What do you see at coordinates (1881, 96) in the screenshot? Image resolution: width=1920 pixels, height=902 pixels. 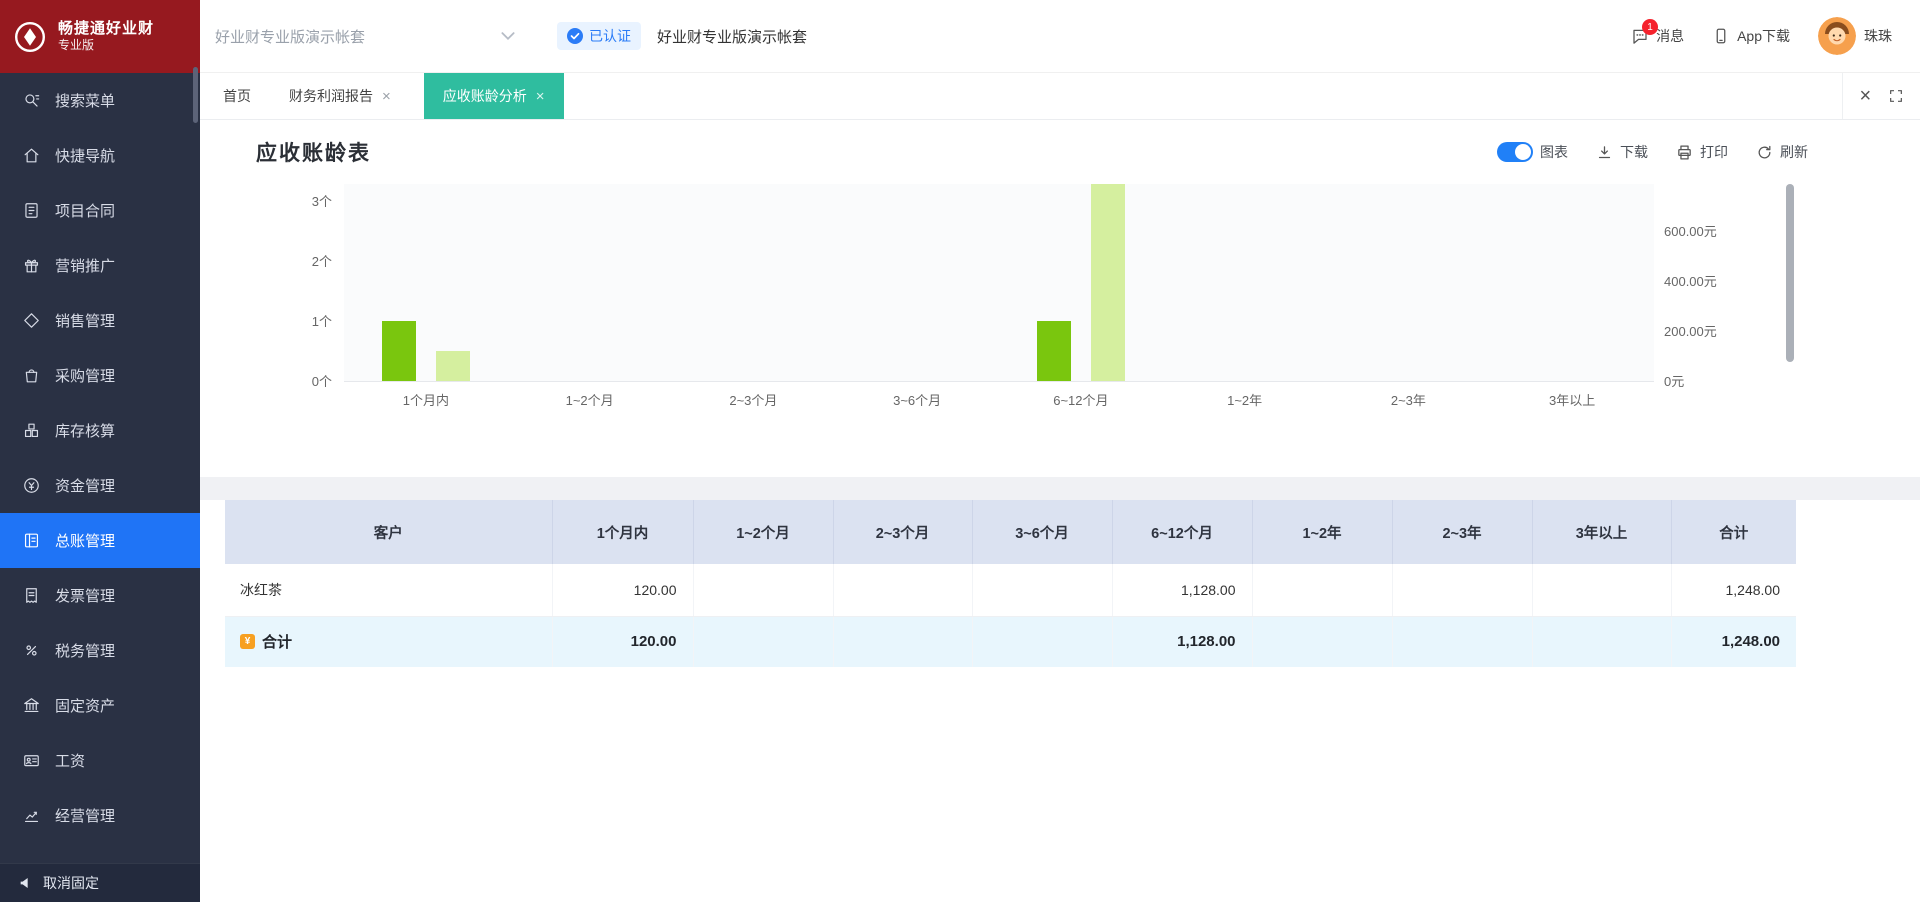 I see `tab-actions: ×` at bounding box center [1881, 96].